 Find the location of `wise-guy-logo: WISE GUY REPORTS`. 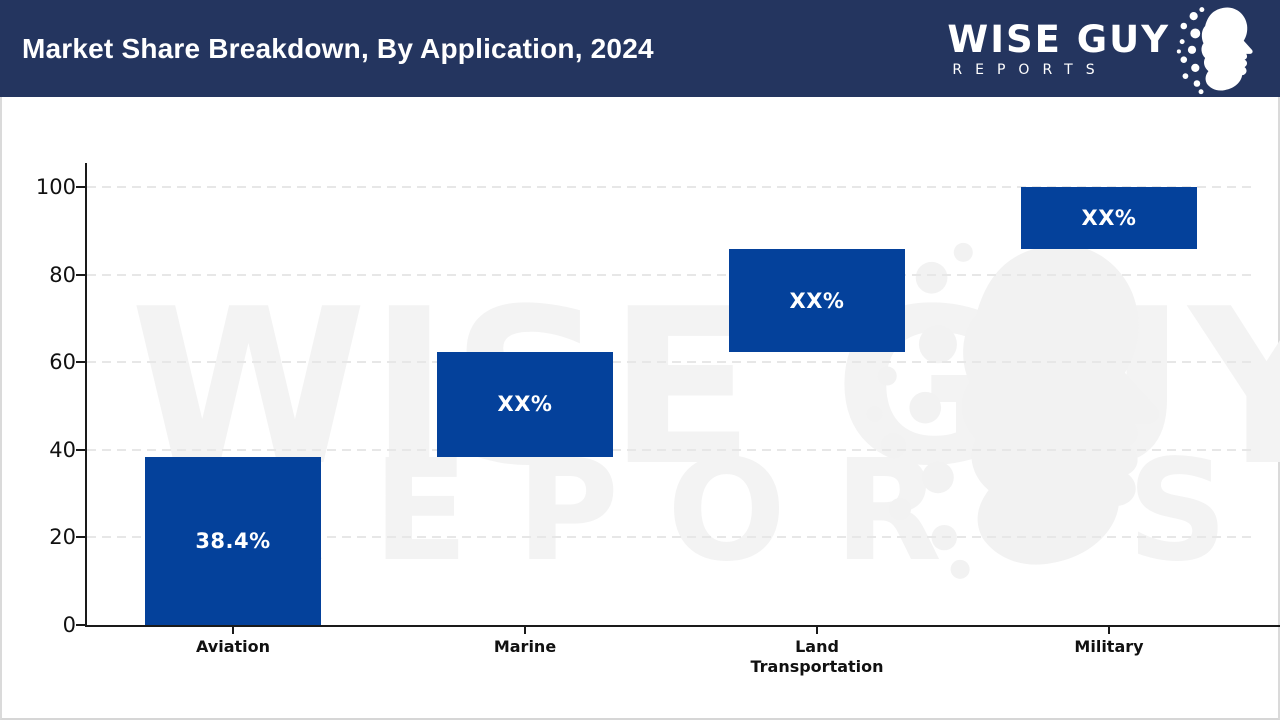

wise-guy-logo: WISE GUY REPORTS is located at coordinates (1102, 49).